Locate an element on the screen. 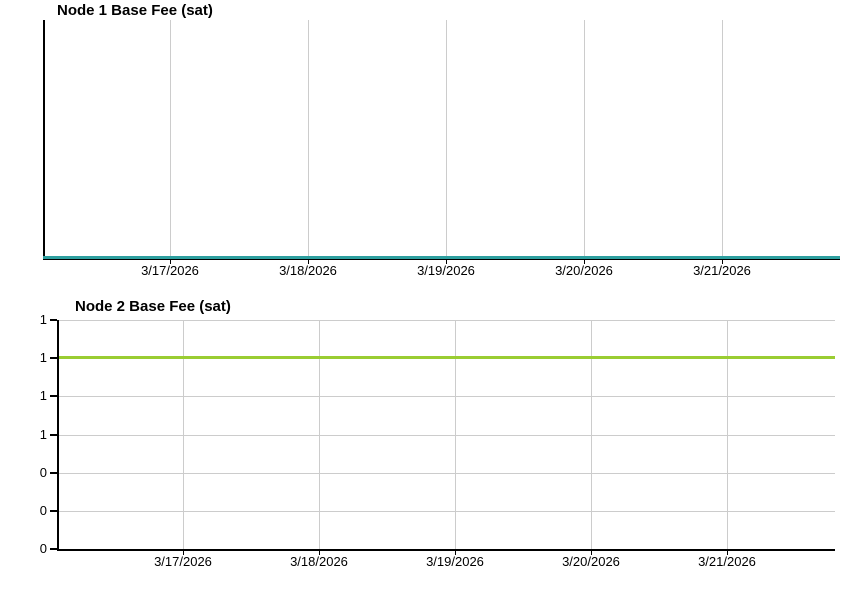 This screenshot has width=860, height=600. node2-x-tick-label: 3/17/2026 is located at coordinates (183, 561).